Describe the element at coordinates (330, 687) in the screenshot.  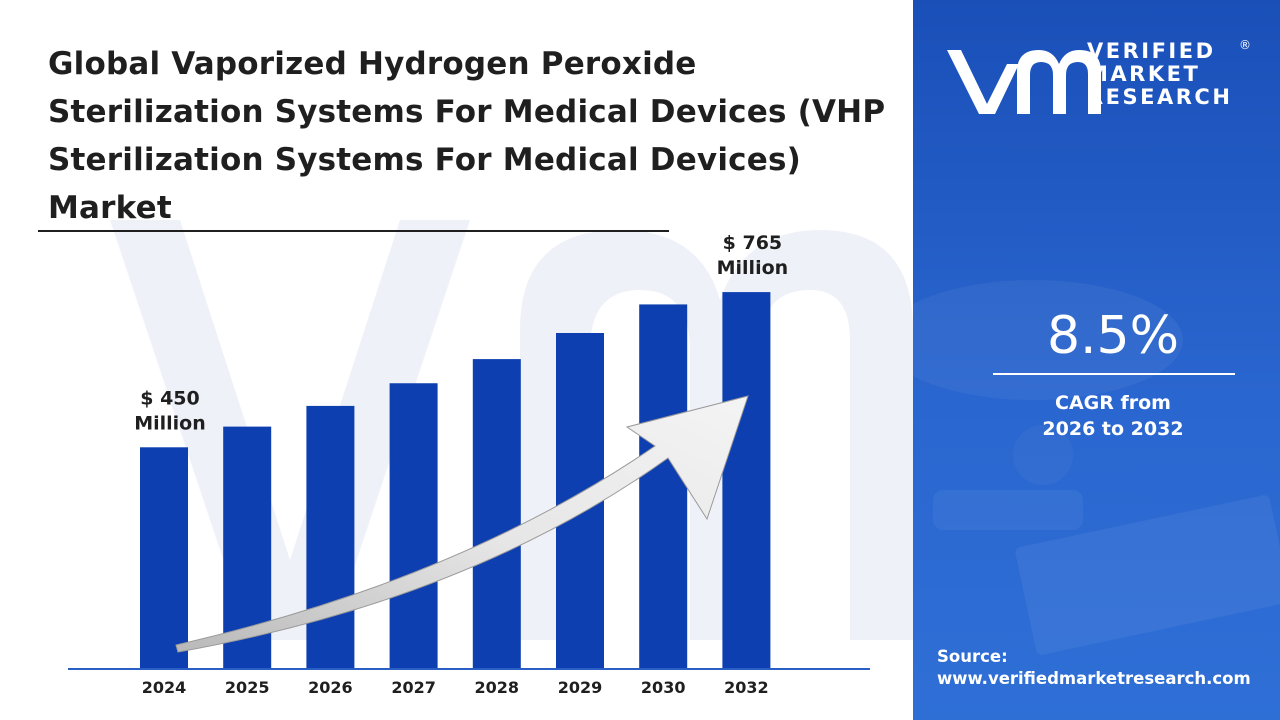
I see `x-tick-label-2026: 2026` at that location.